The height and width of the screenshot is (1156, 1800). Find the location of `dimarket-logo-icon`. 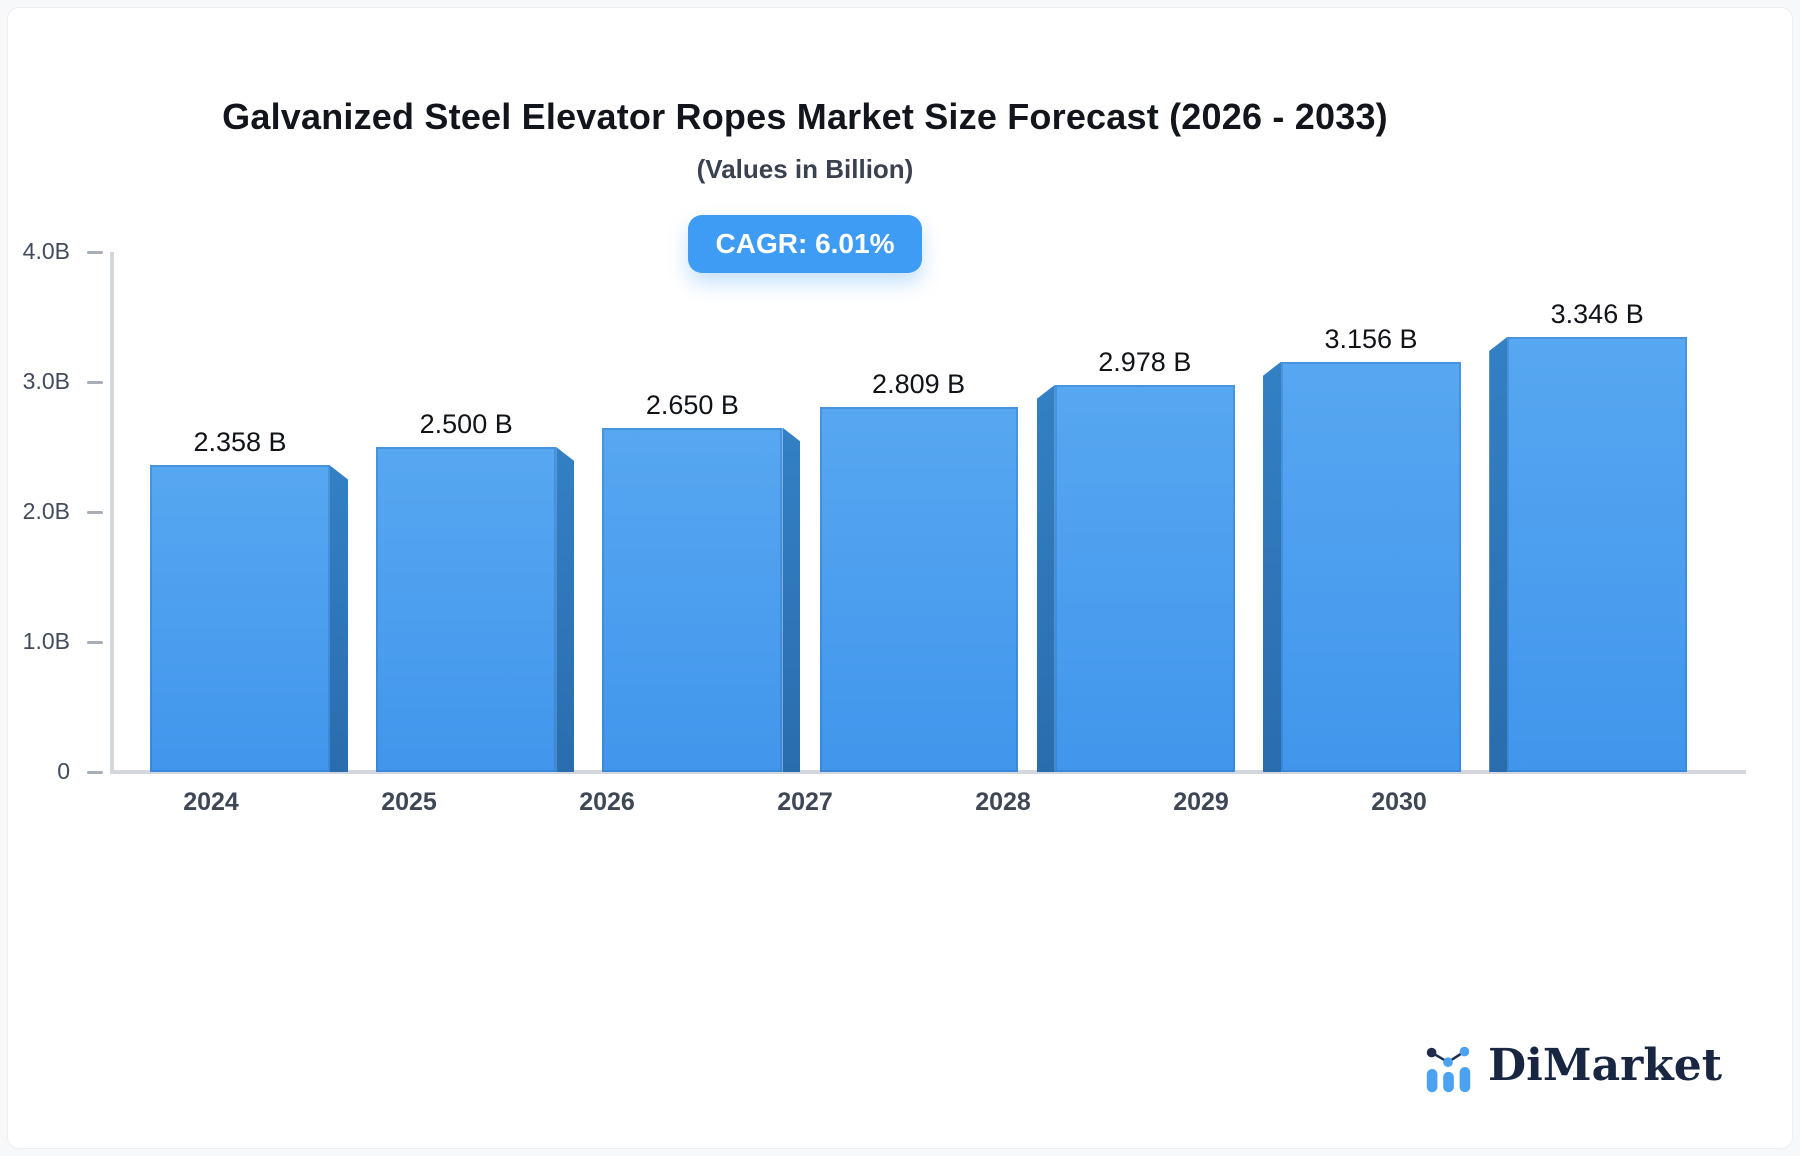

dimarket-logo-icon is located at coordinates (1448, 1069).